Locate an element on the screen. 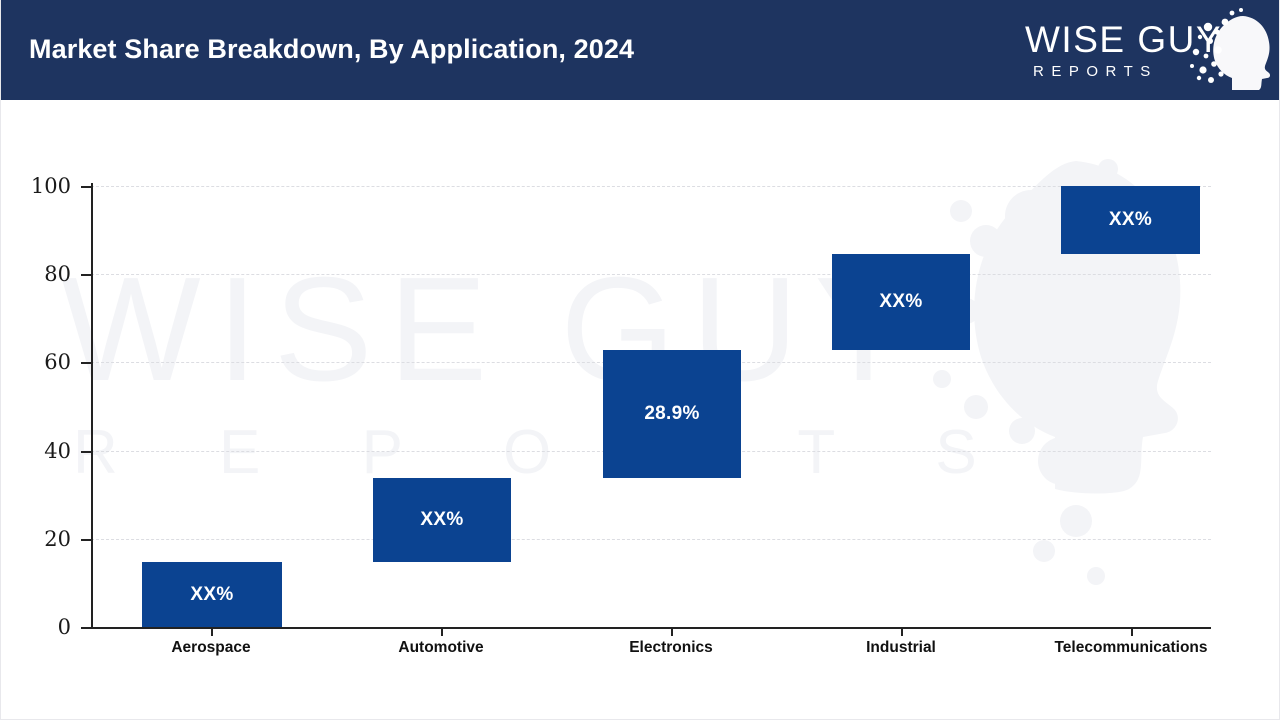  y-axis-label-0: 0 is located at coordinates (64, 627).